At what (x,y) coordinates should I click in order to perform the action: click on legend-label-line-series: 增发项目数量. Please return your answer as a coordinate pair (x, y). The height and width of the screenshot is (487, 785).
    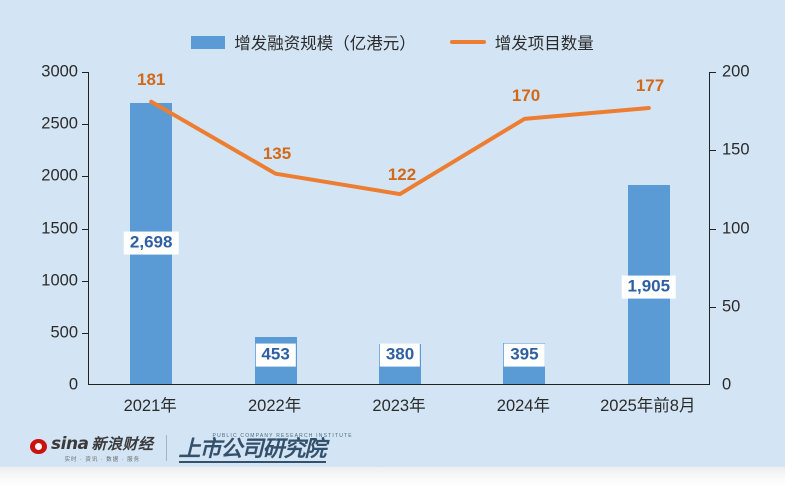
    Looking at the image, I should click on (544, 44).